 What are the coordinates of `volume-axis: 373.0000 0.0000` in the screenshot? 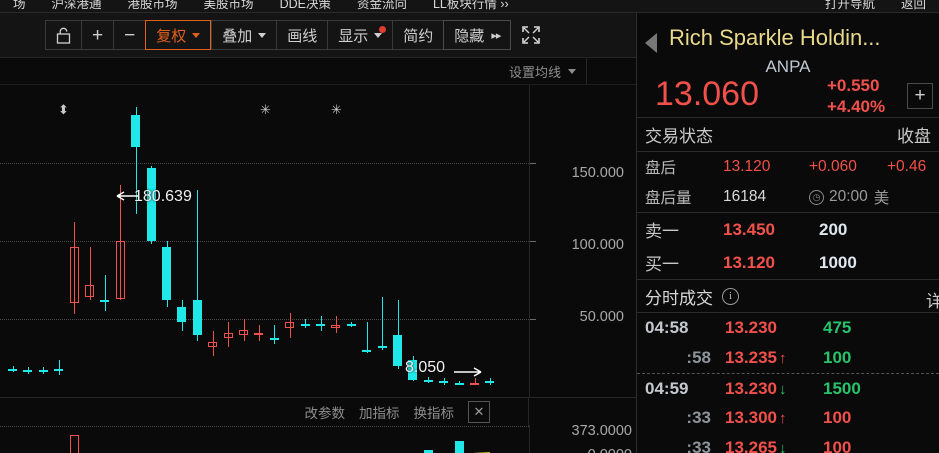 It's located at (582, 438).